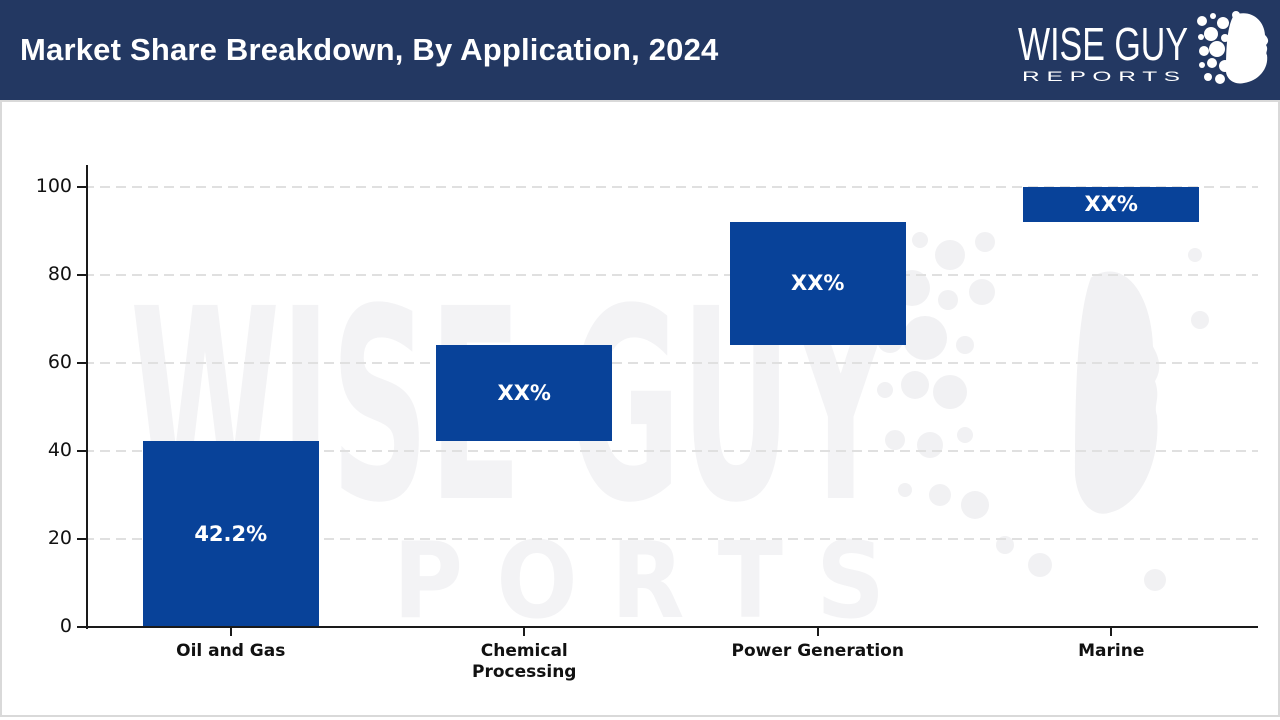 This screenshot has width=1280, height=720. I want to click on x-axis-spine, so click(671, 626).